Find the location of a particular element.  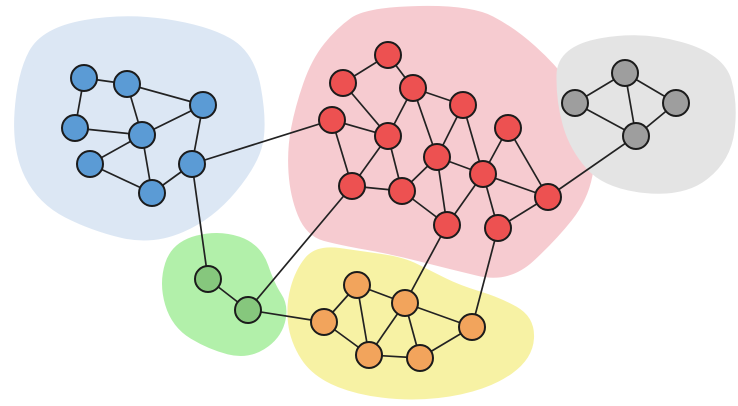

graph-node-Y3 is located at coordinates (676, 103).